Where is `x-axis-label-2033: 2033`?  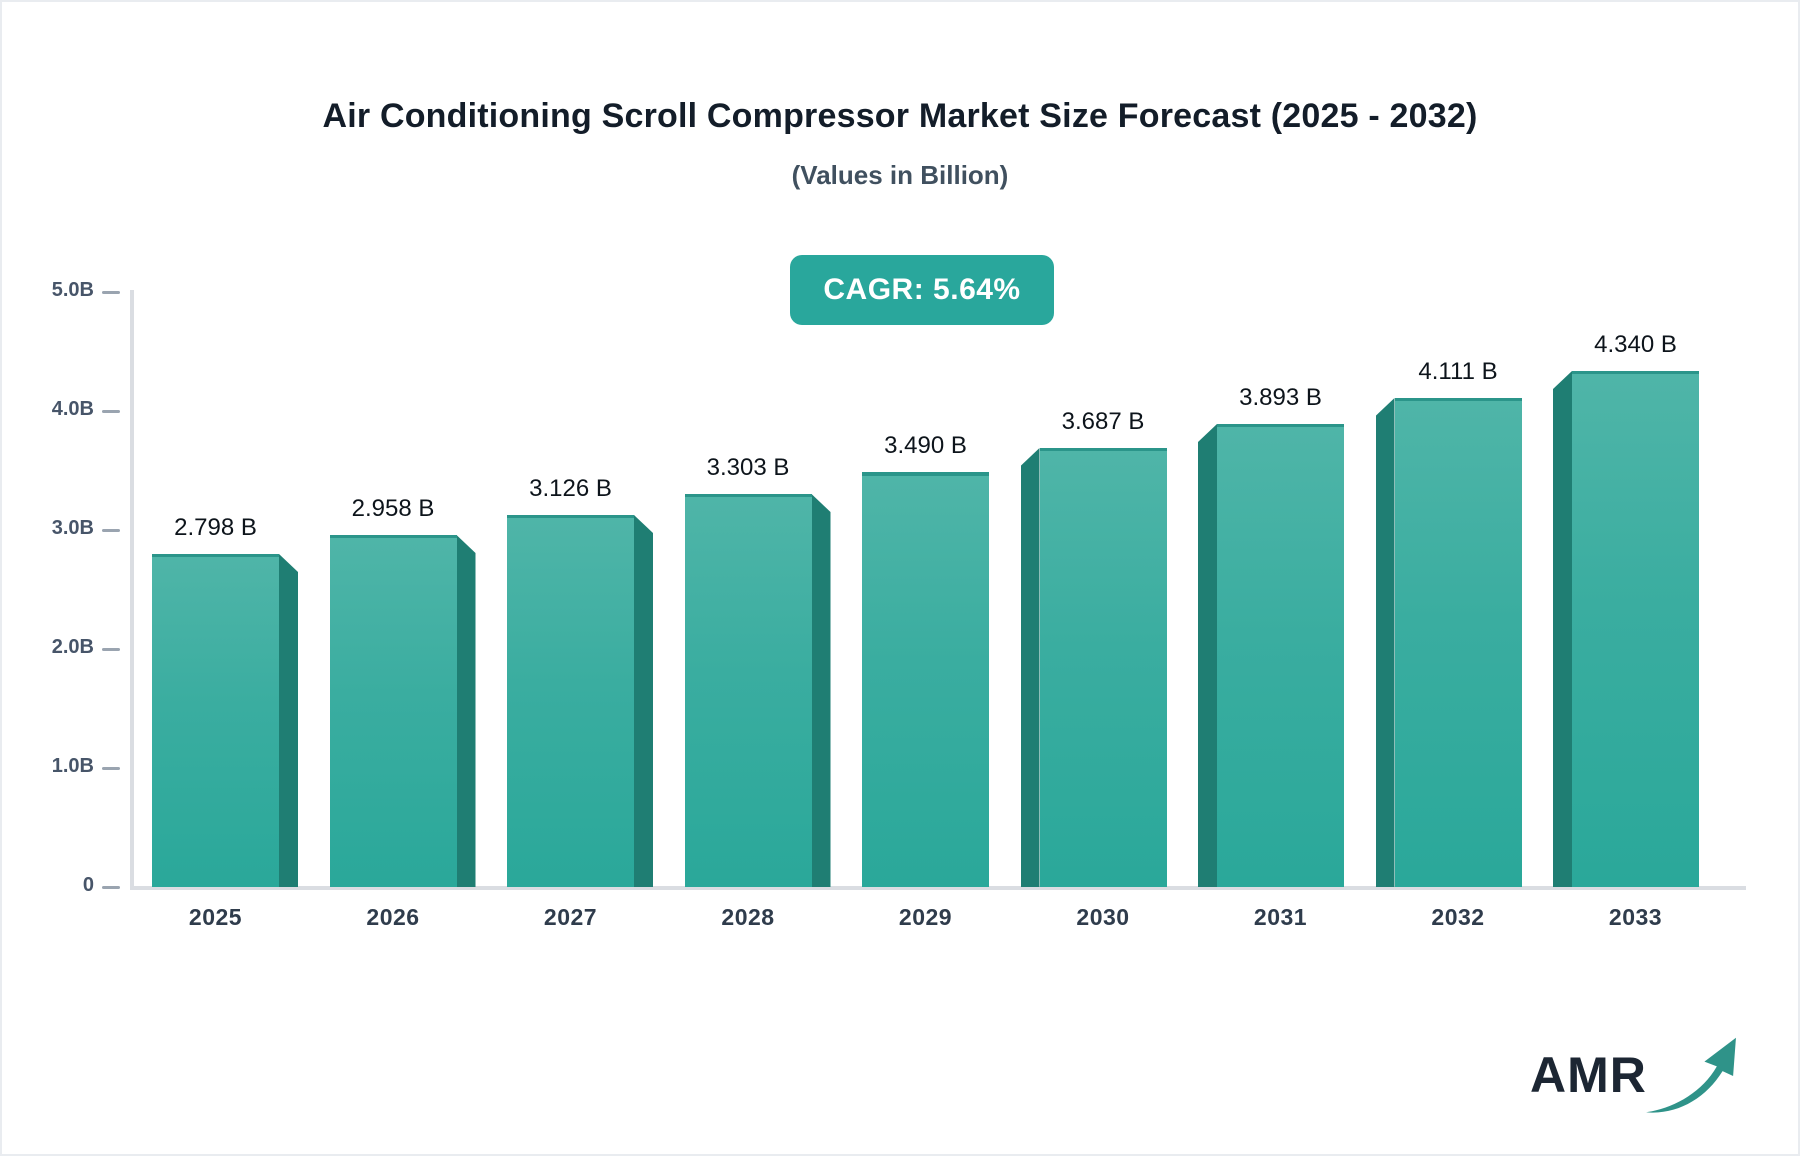 x-axis-label-2033: 2033 is located at coordinates (1635, 917).